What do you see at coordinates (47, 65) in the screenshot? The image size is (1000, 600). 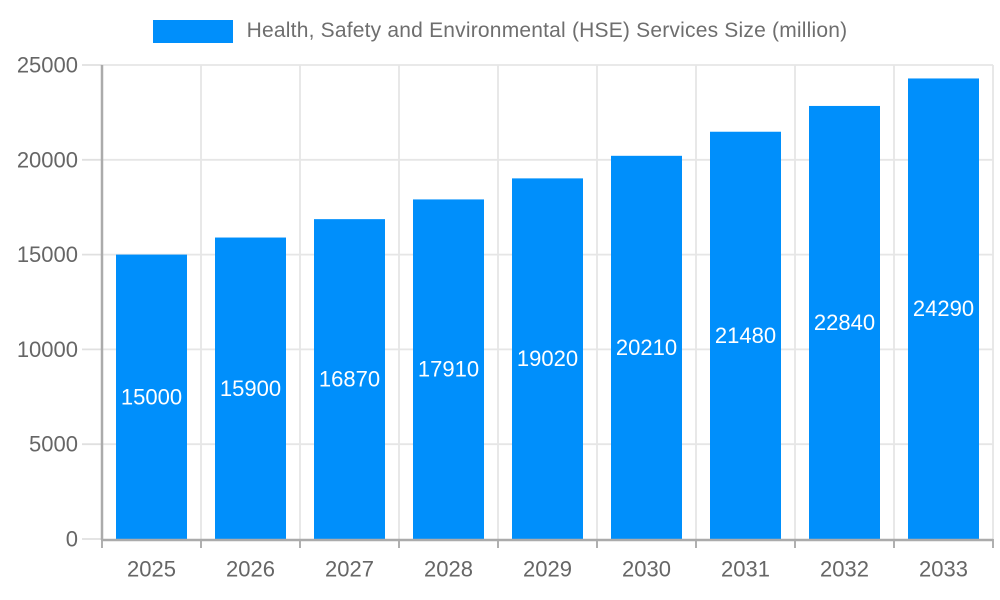 I see `y-axis-tick-label: 25000` at bounding box center [47, 65].